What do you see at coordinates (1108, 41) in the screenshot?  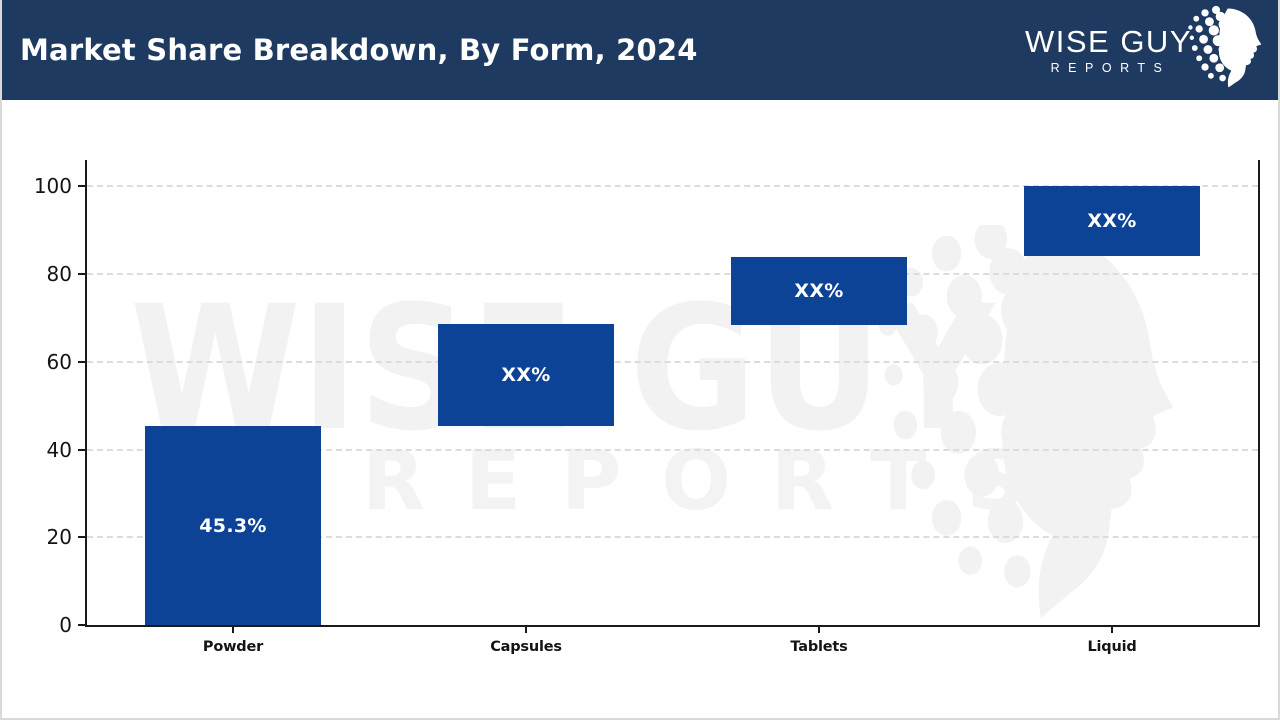 I see `logo-name: WISE GUY` at bounding box center [1108, 41].